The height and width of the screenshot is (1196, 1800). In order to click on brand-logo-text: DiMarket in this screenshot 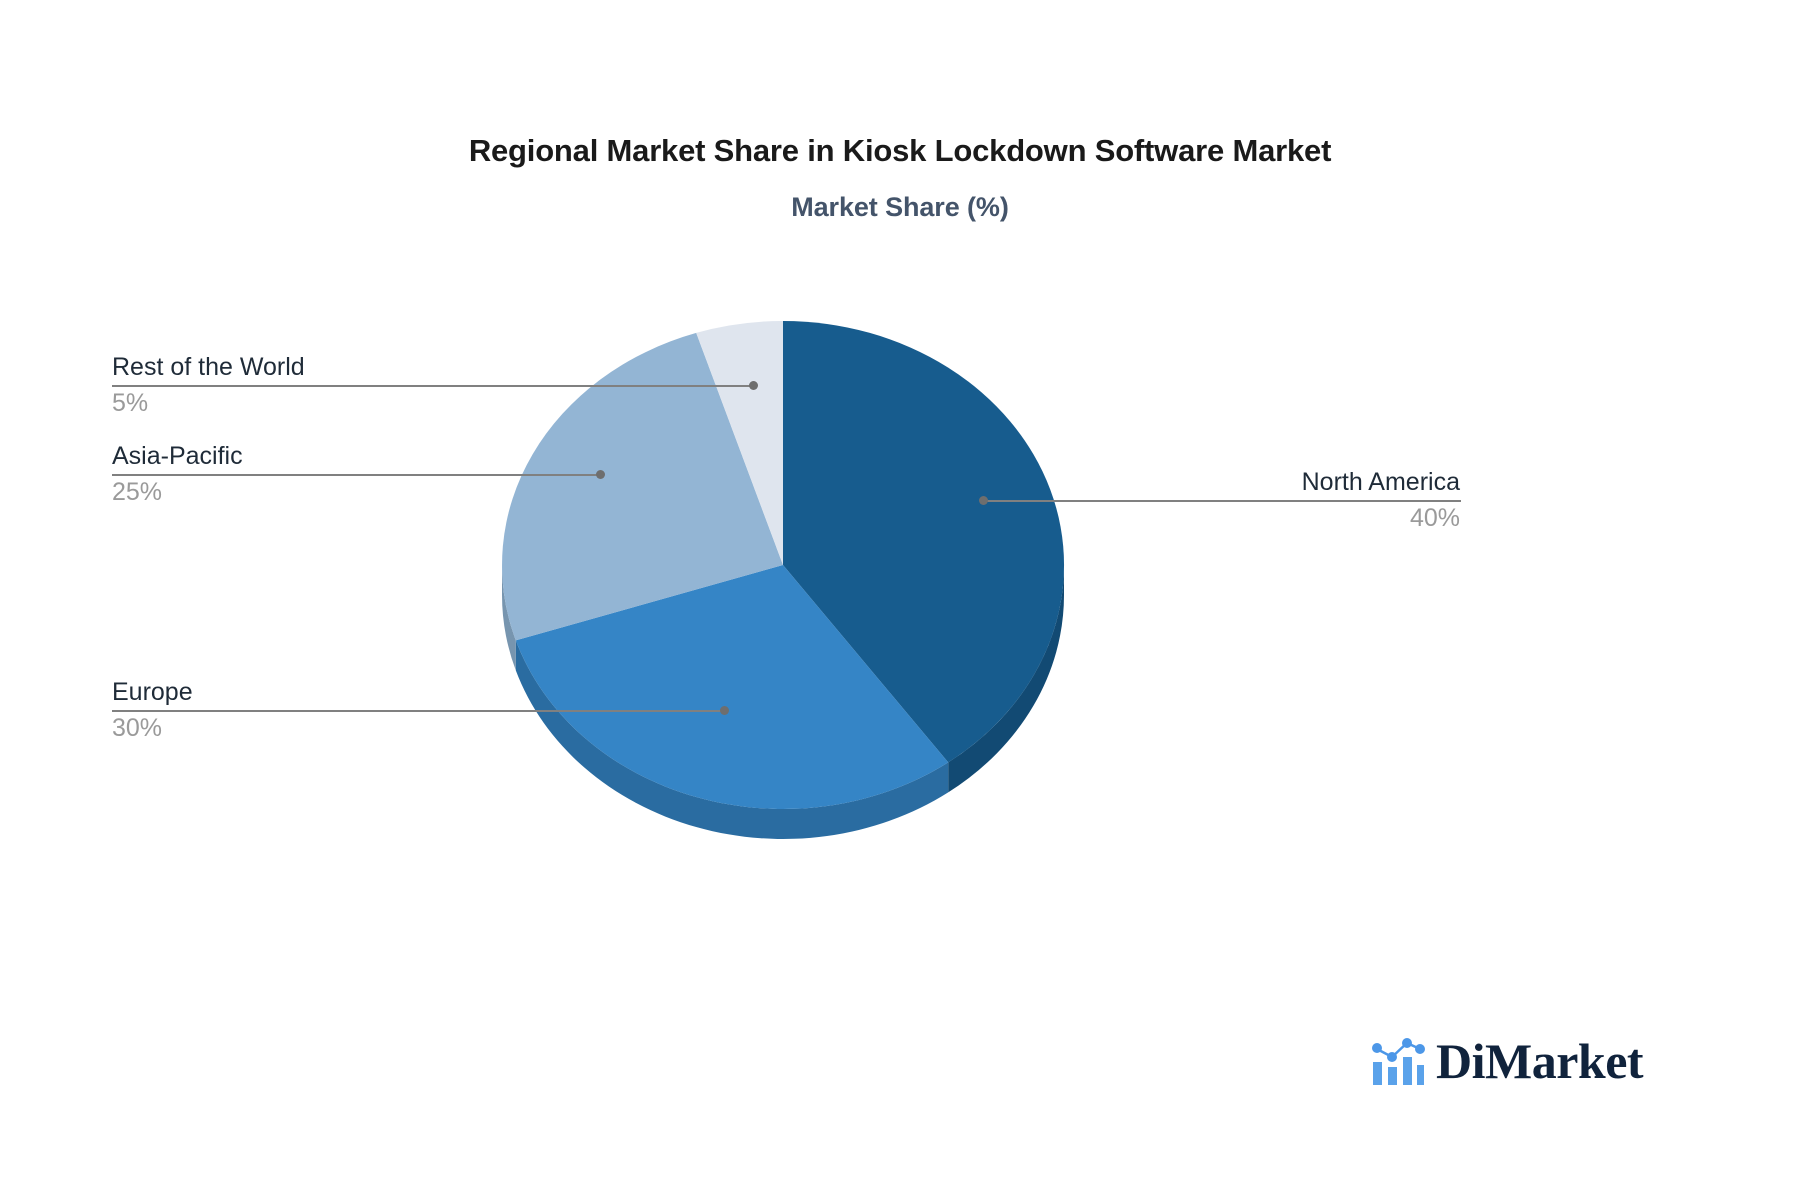, I will do `click(1540, 1061)`.